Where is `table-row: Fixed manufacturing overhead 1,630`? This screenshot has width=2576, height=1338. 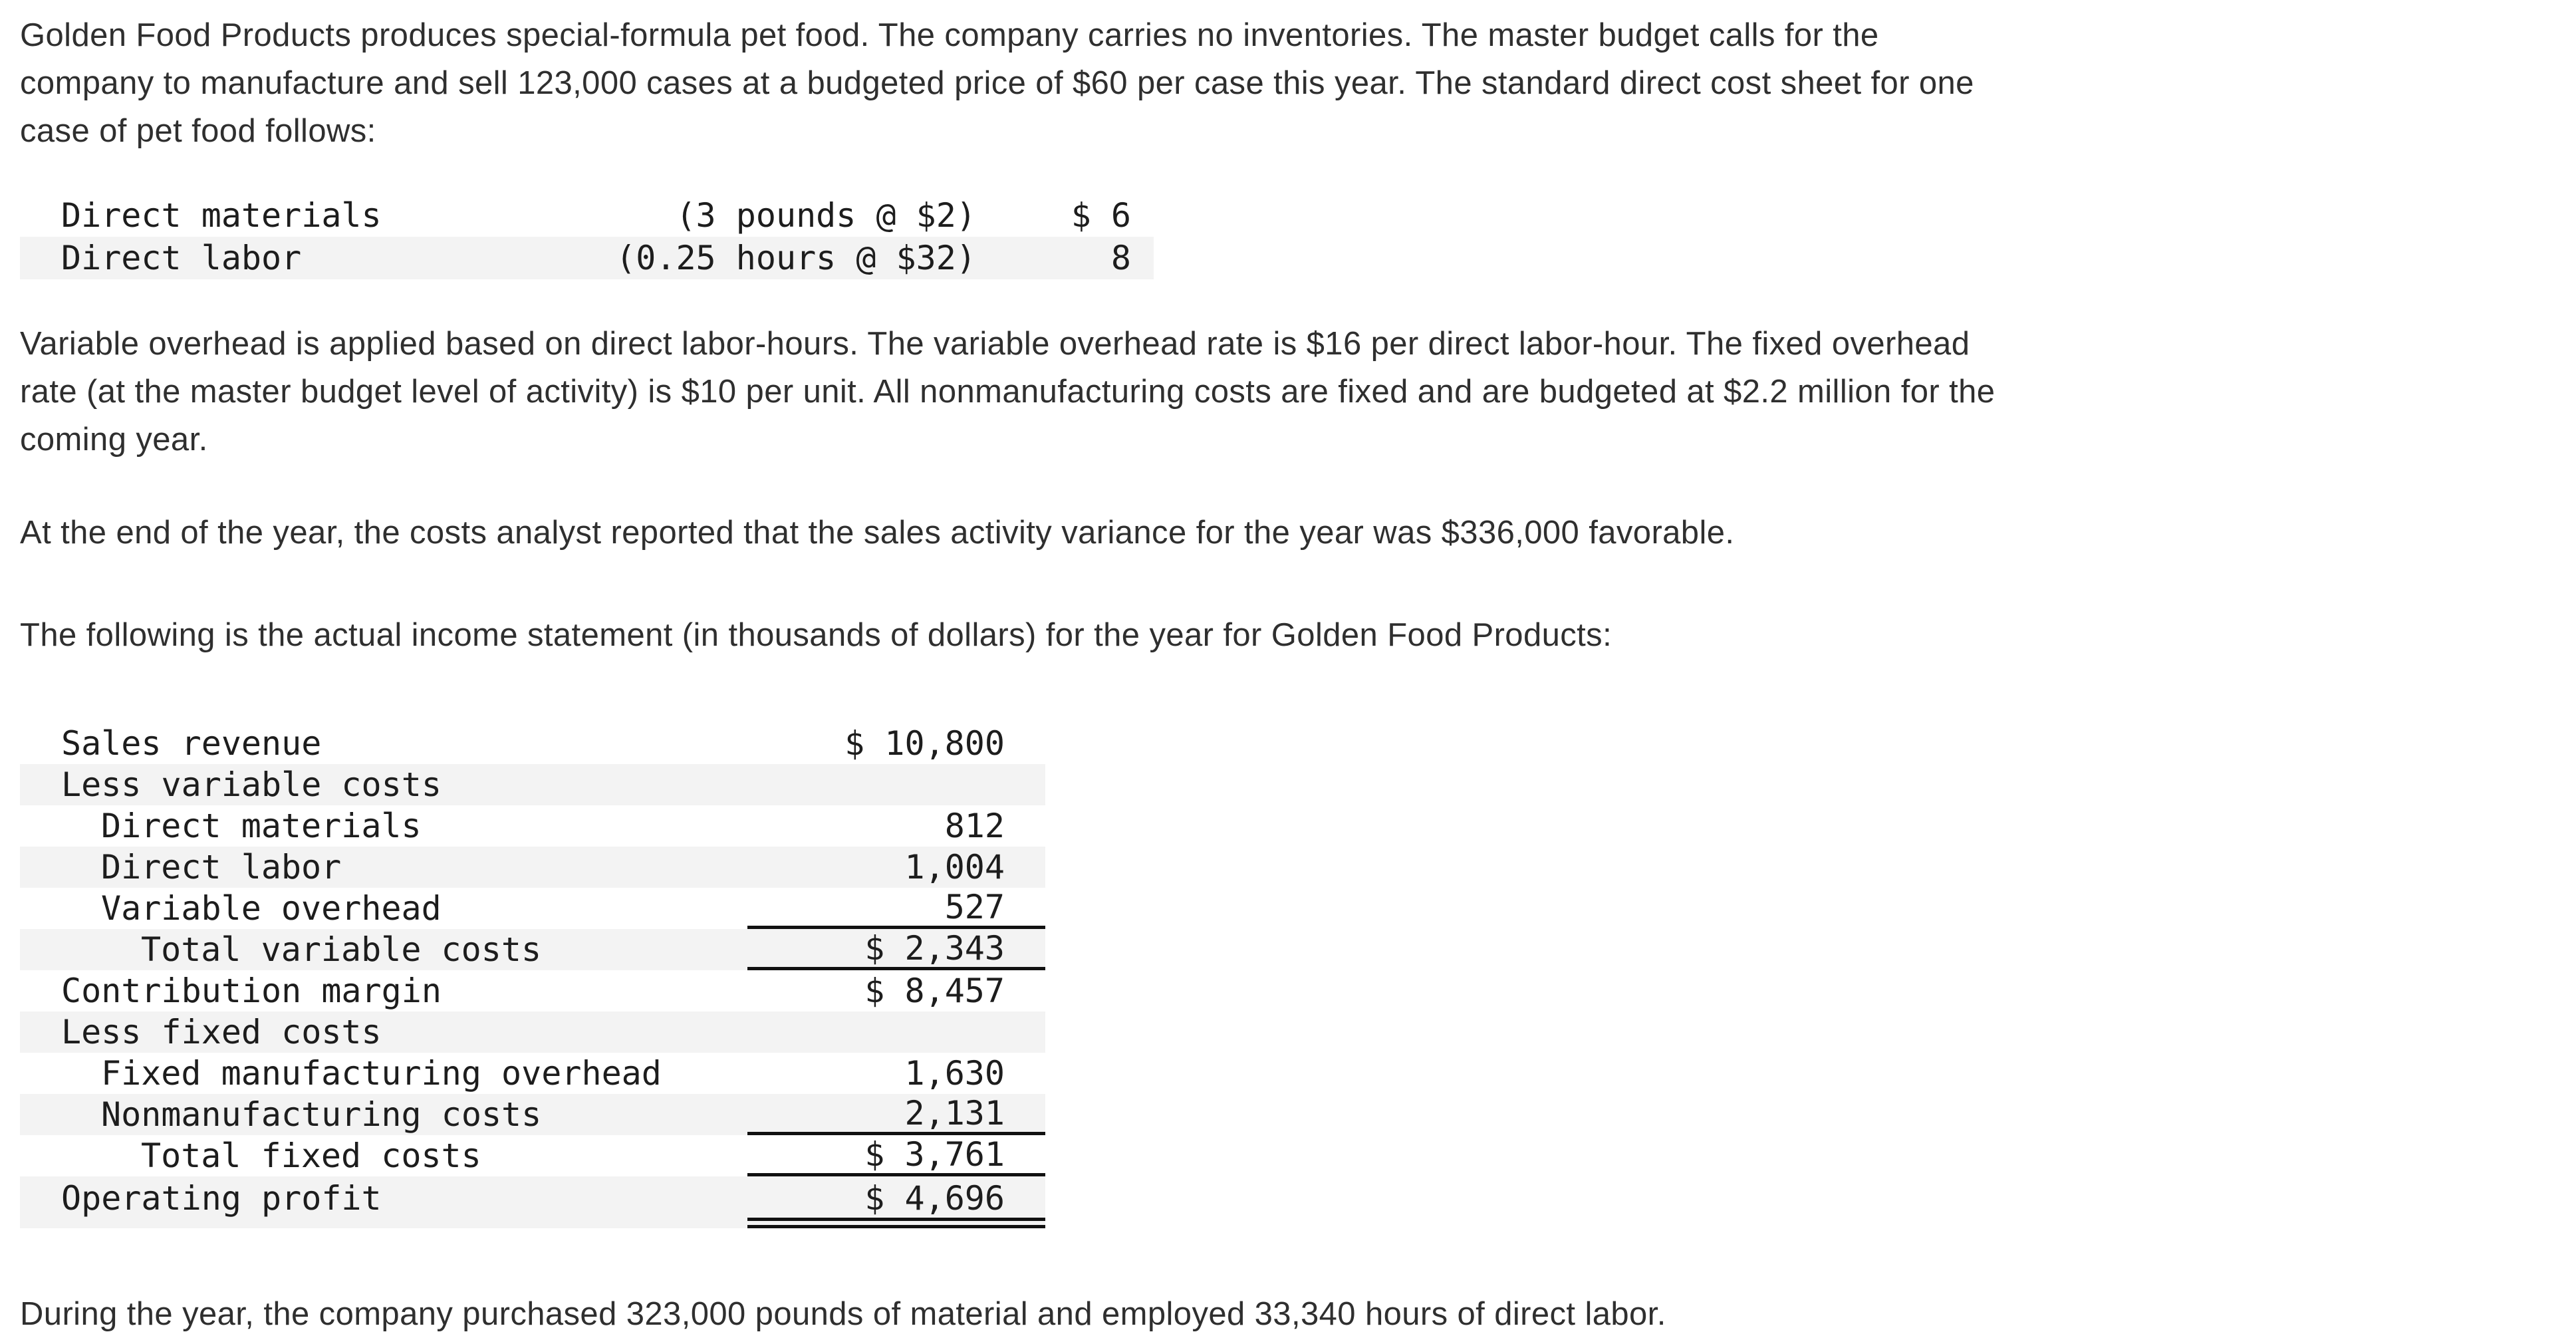 table-row: Fixed manufacturing overhead 1,630 is located at coordinates (532, 1073).